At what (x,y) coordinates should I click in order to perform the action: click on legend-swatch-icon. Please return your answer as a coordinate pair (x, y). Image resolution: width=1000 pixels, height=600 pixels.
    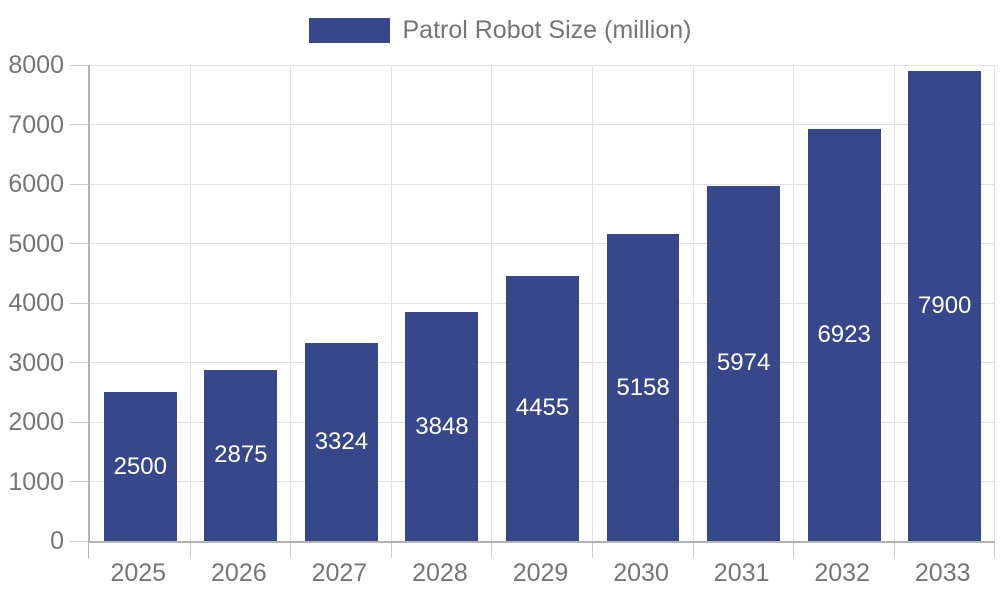
    Looking at the image, I should click on (349, 30).